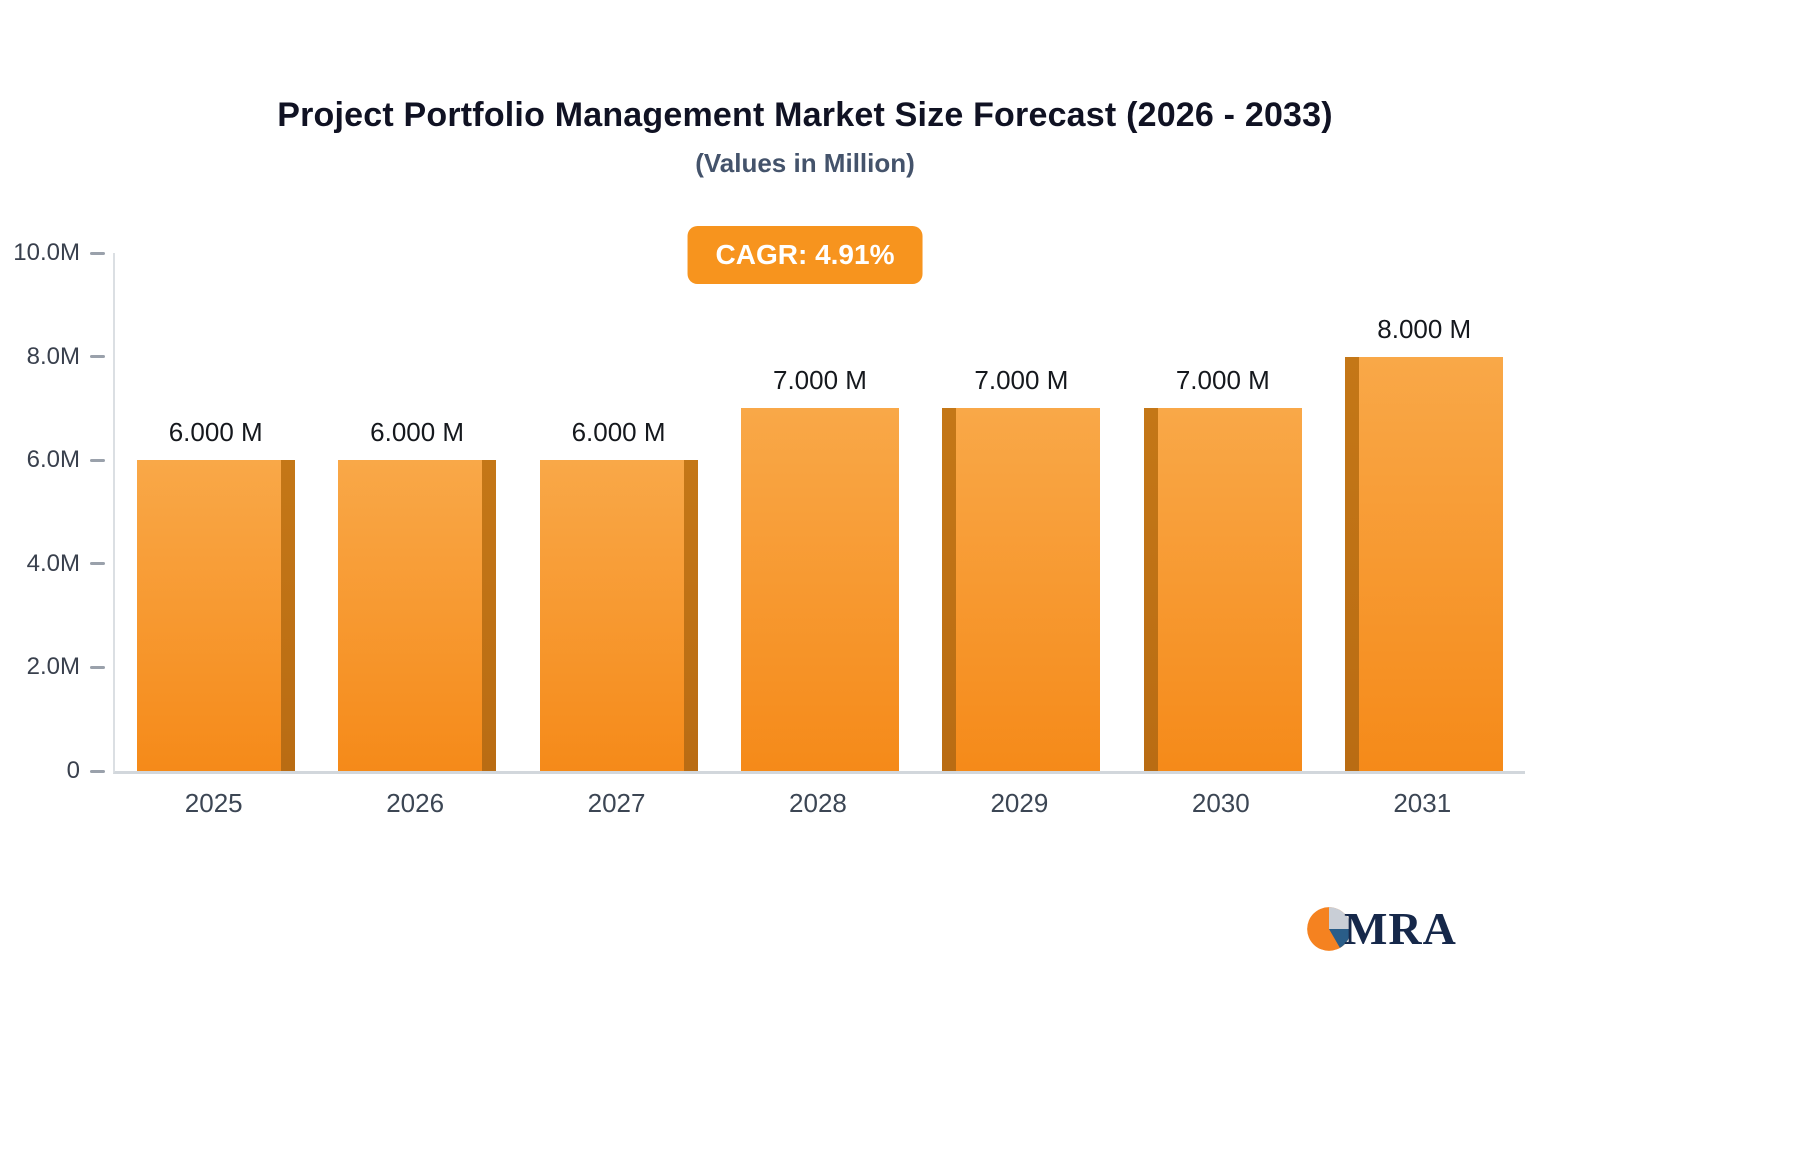 The width and height of the screenshot is (1800, 1156). What do you see at coordinates (53, 563) in the screenshot?
I see `y-tick-label: 4.0M` at bounding box center [53, 563].